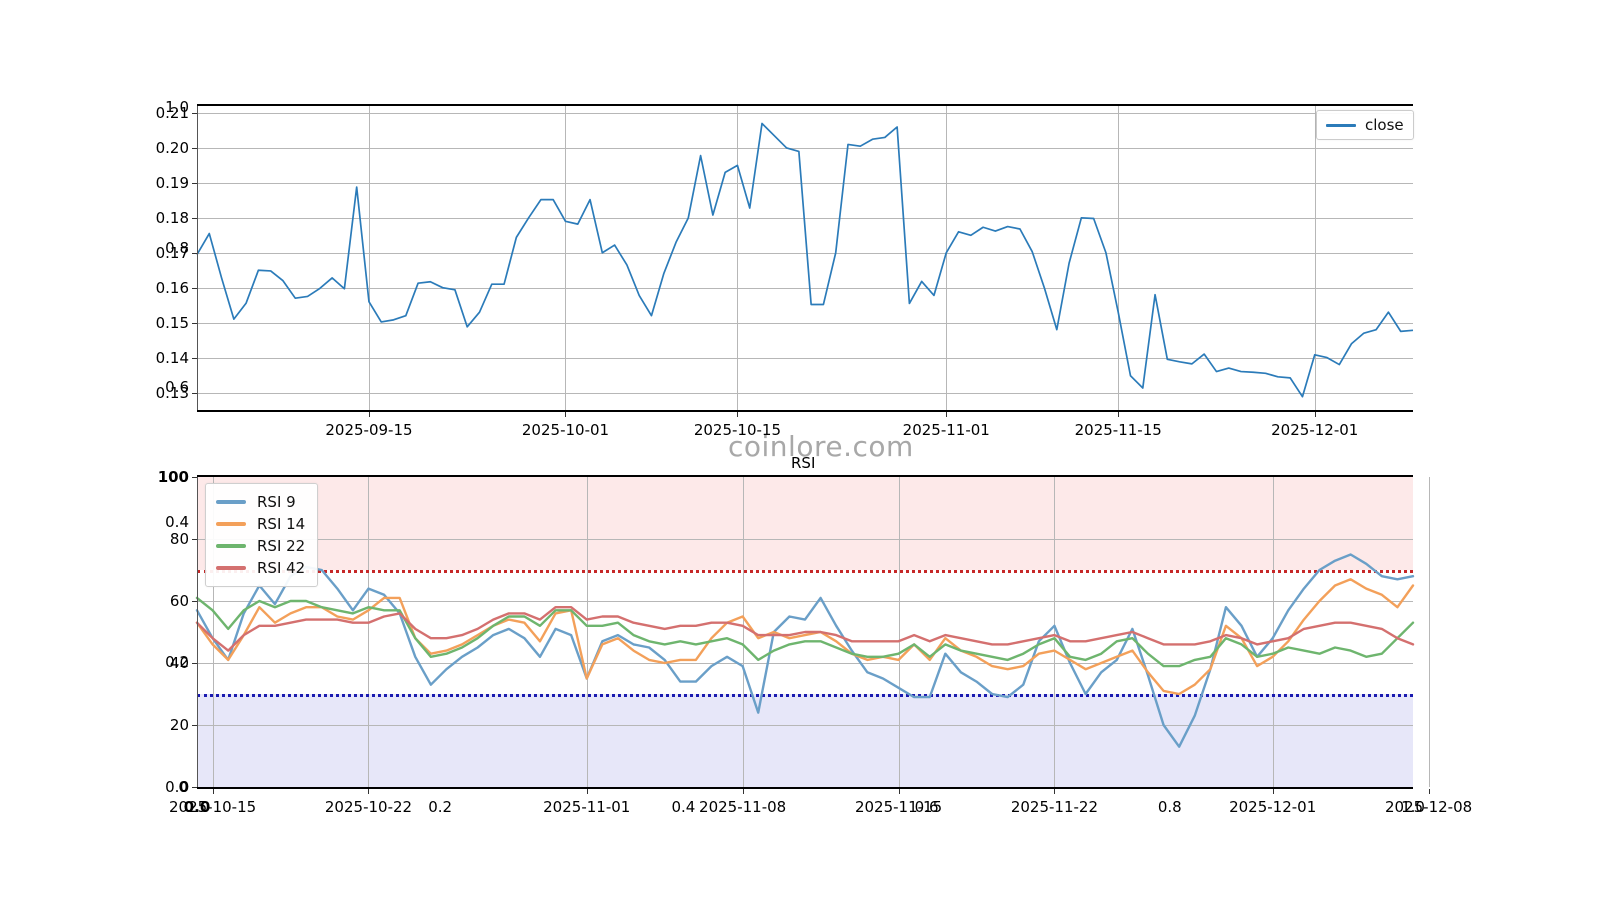  What do you see at coordinates (212, 807) in the screenshot?
I see `rsi-x-tick-label: 2025-10-15` at bounding box center [212, 807].